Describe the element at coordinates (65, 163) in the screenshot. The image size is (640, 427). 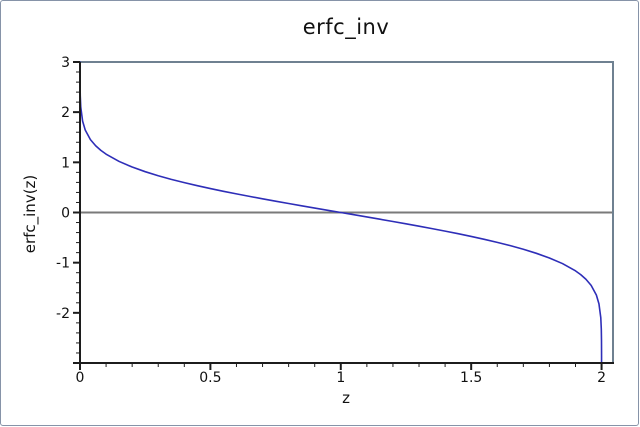
I see `y-tick-label: 1` at that location.